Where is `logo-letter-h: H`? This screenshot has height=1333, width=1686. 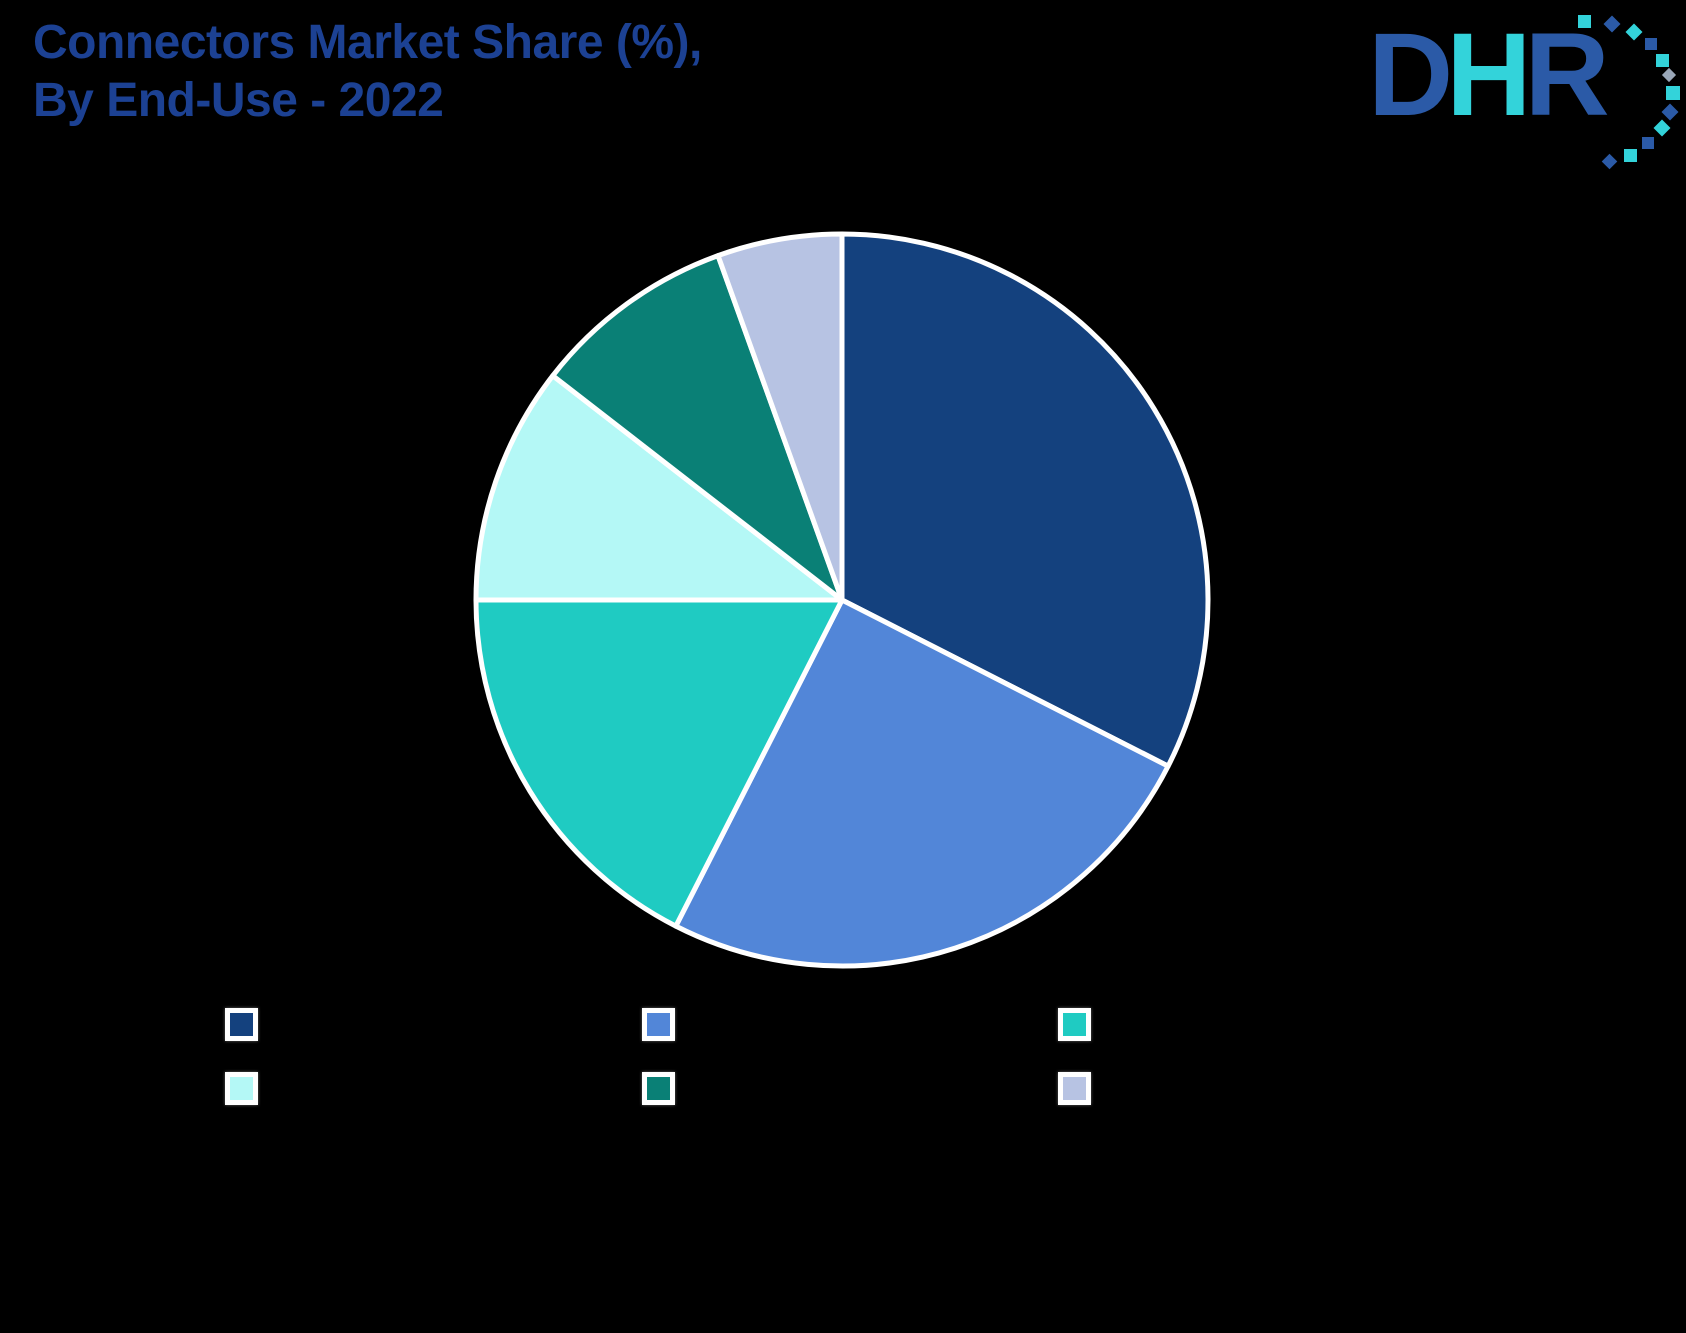 logo-letter-h: H is located at coordinates (1488, 75).